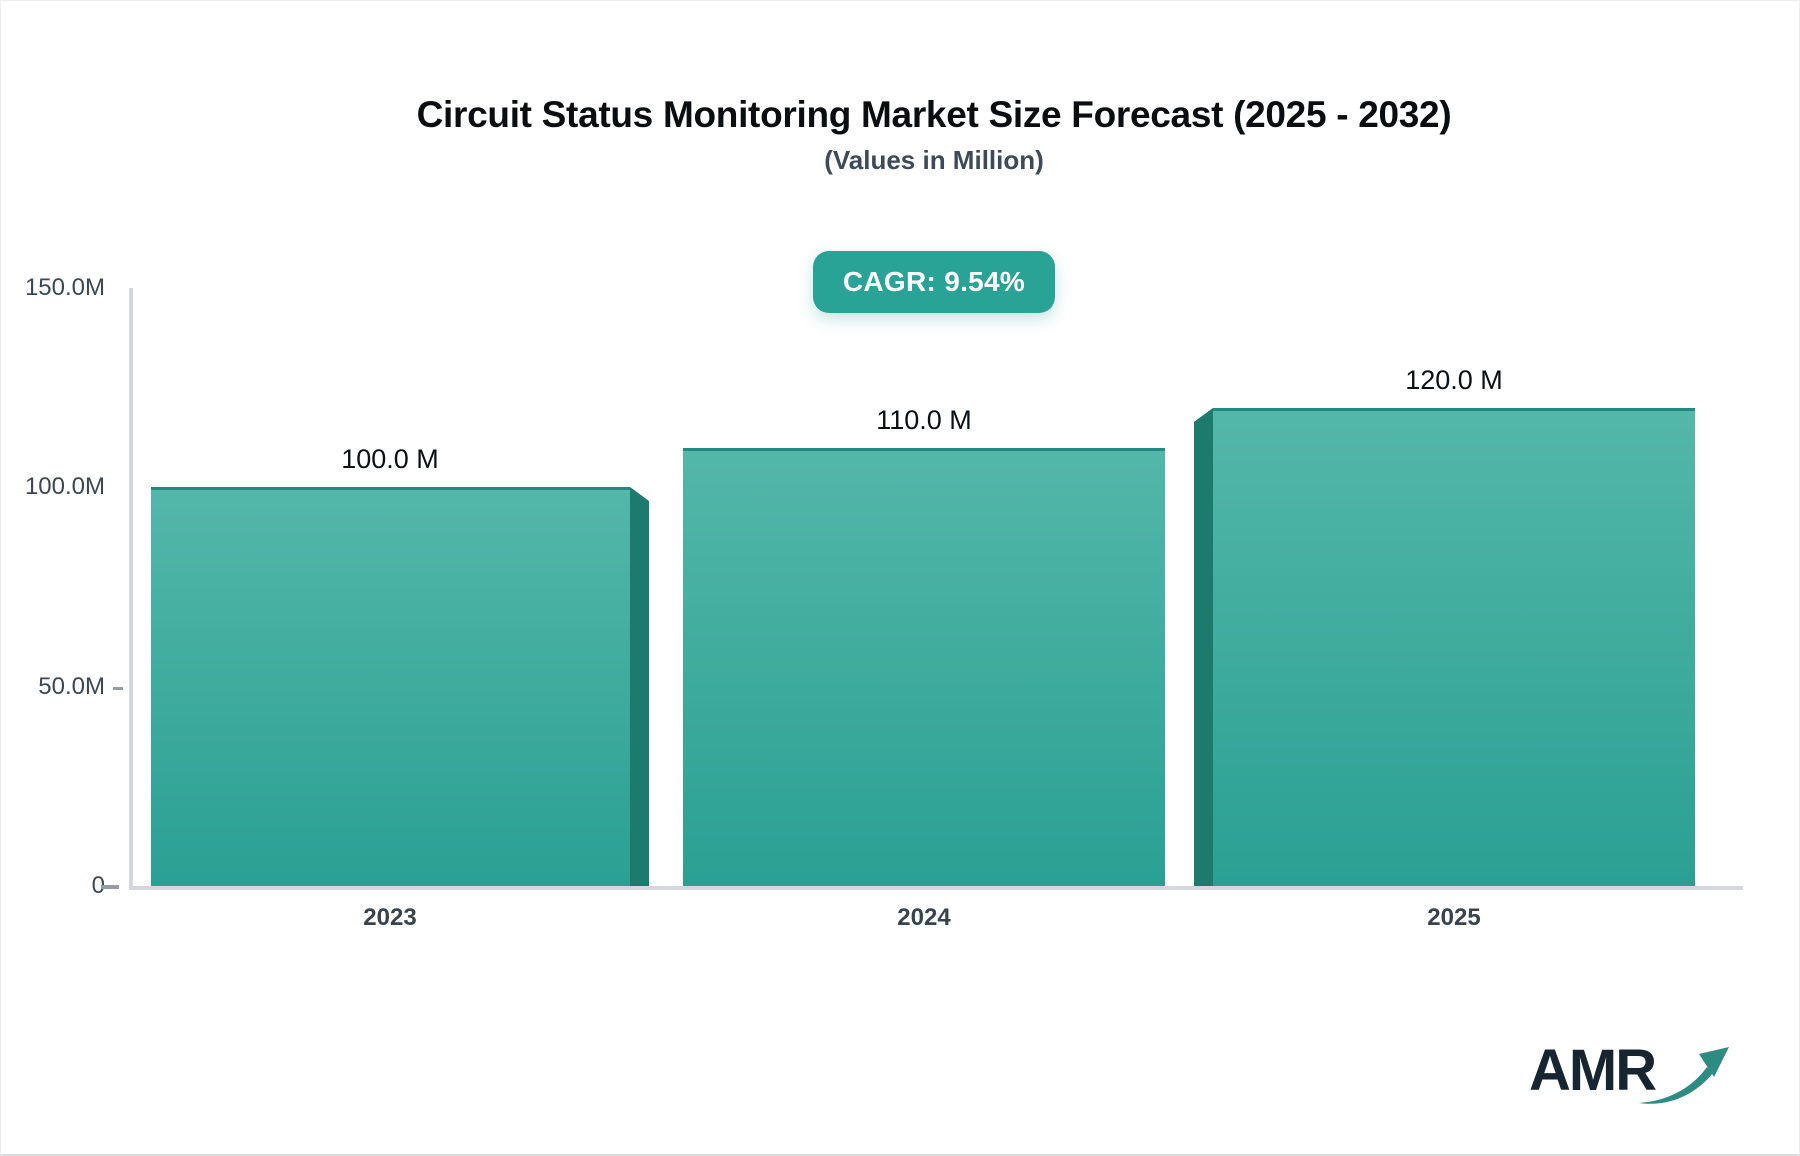 The height and width of the screenshot is (1156, 1800). Describe the element at coordinates (118, 688) in the screenshot. I see `y-axis-tick-mark-50m` at that location.